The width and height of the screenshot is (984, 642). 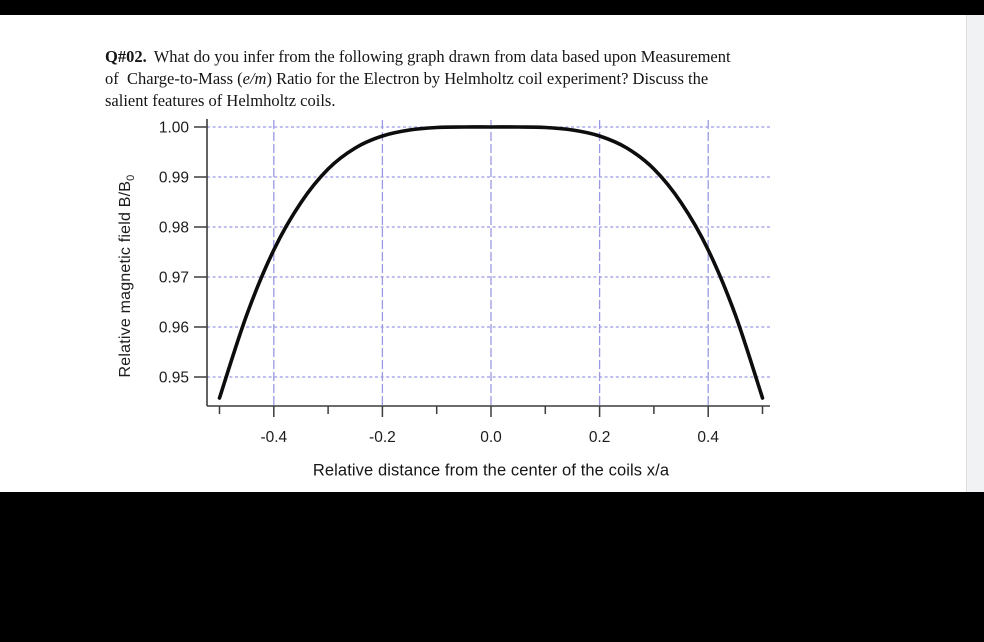 I want to click on question-line-3: salient features of Helmholtz coils., so click(x=220, y=100).